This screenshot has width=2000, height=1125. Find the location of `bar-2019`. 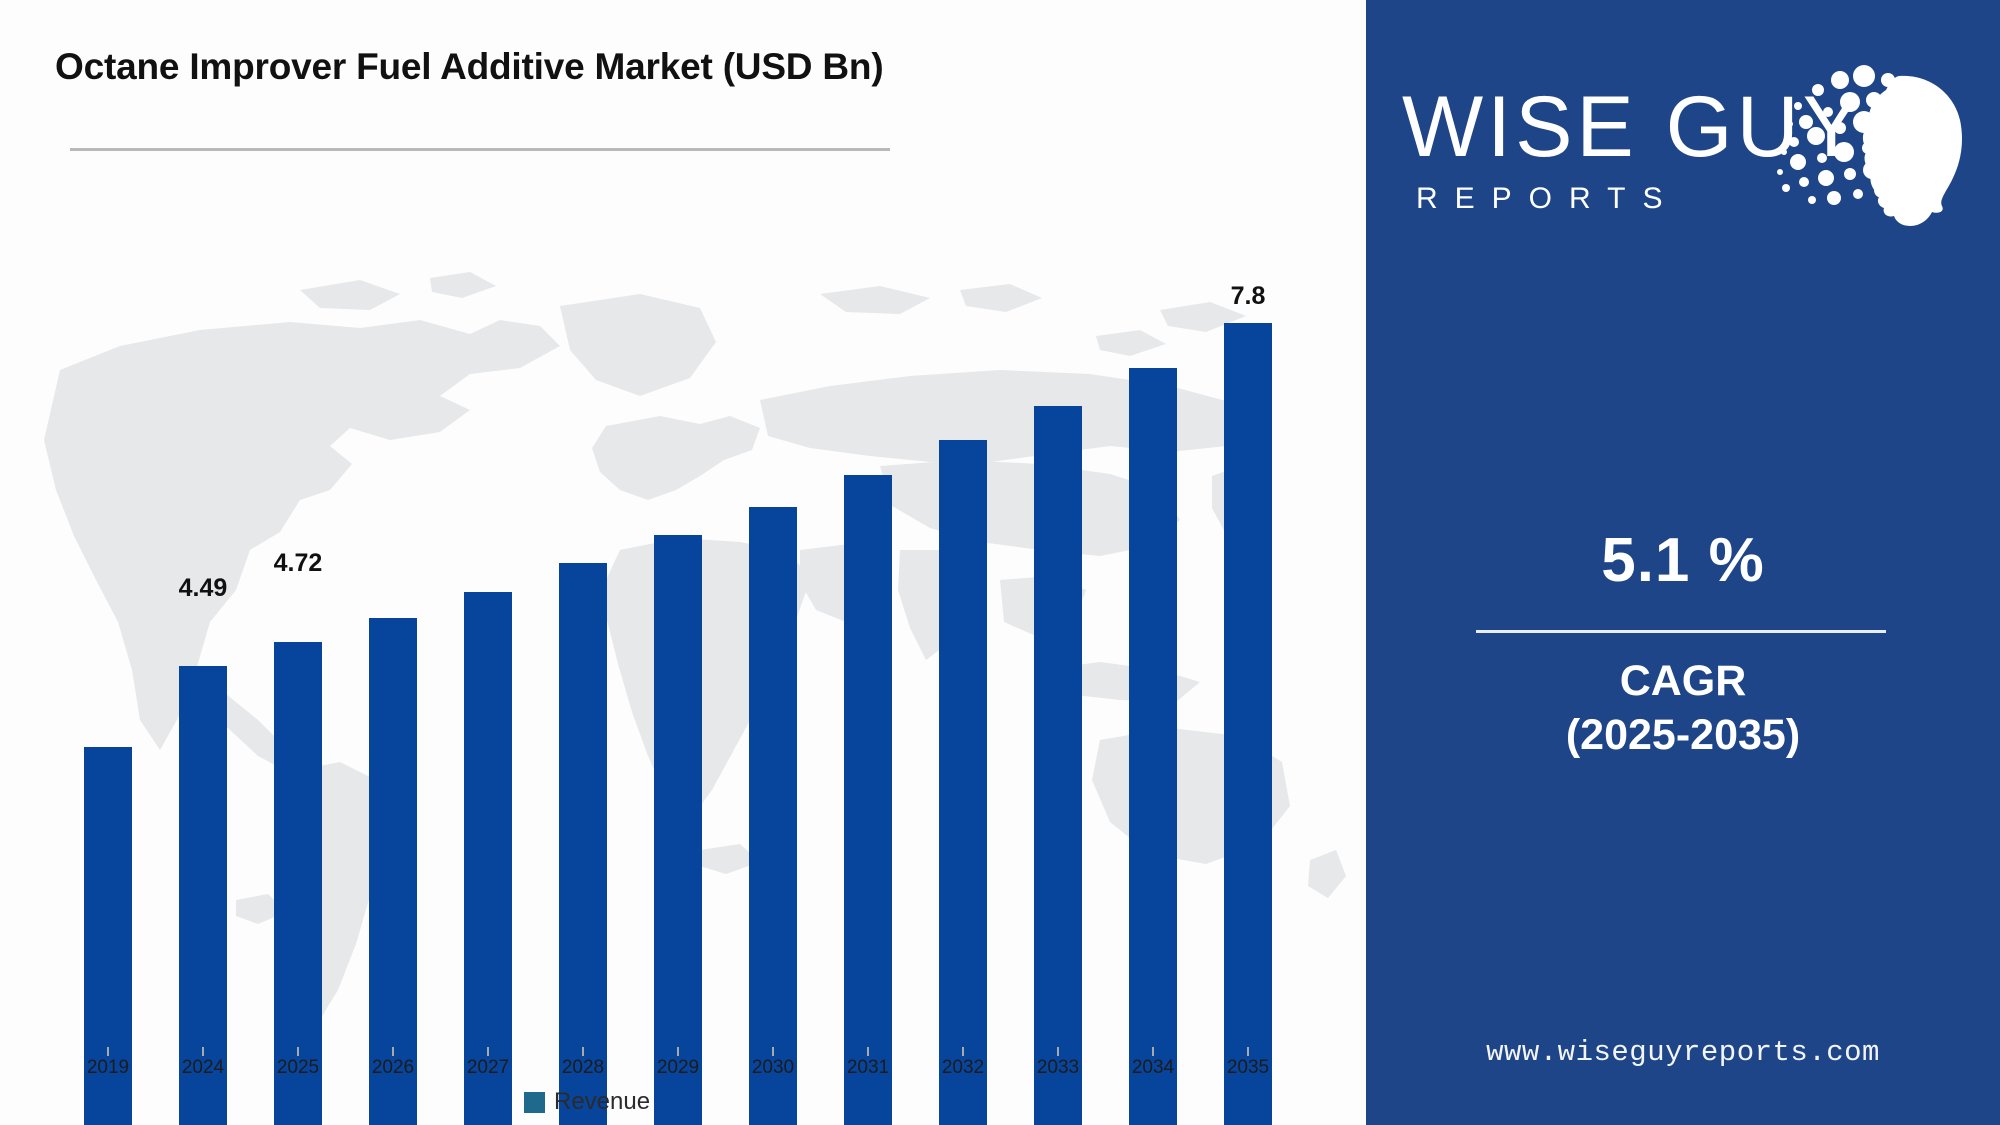

bar-2019 is located at coordinates (108, 936).